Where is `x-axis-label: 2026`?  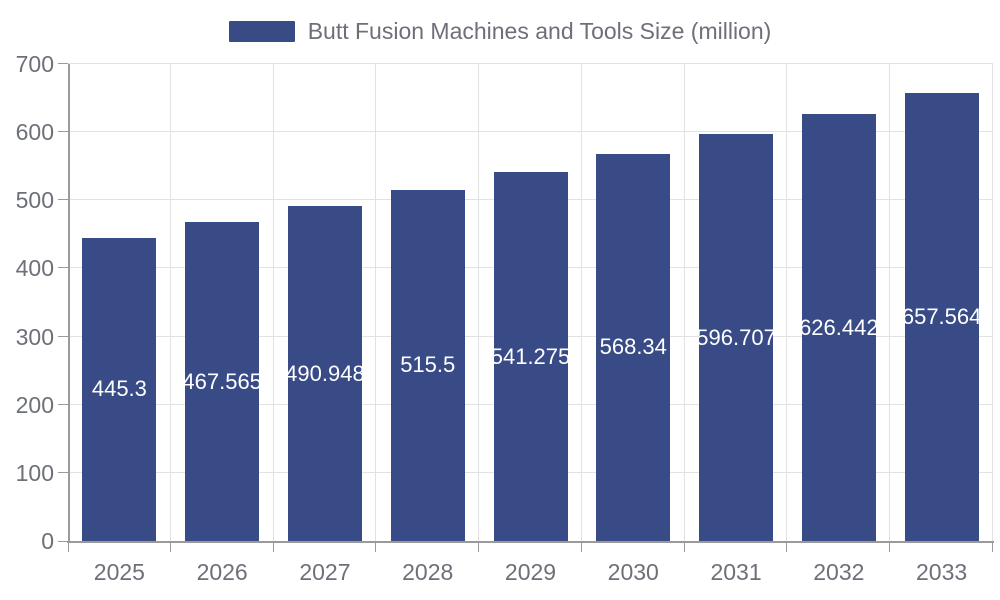
x-axis-label: 2026 is located at coordinates (222, 572).